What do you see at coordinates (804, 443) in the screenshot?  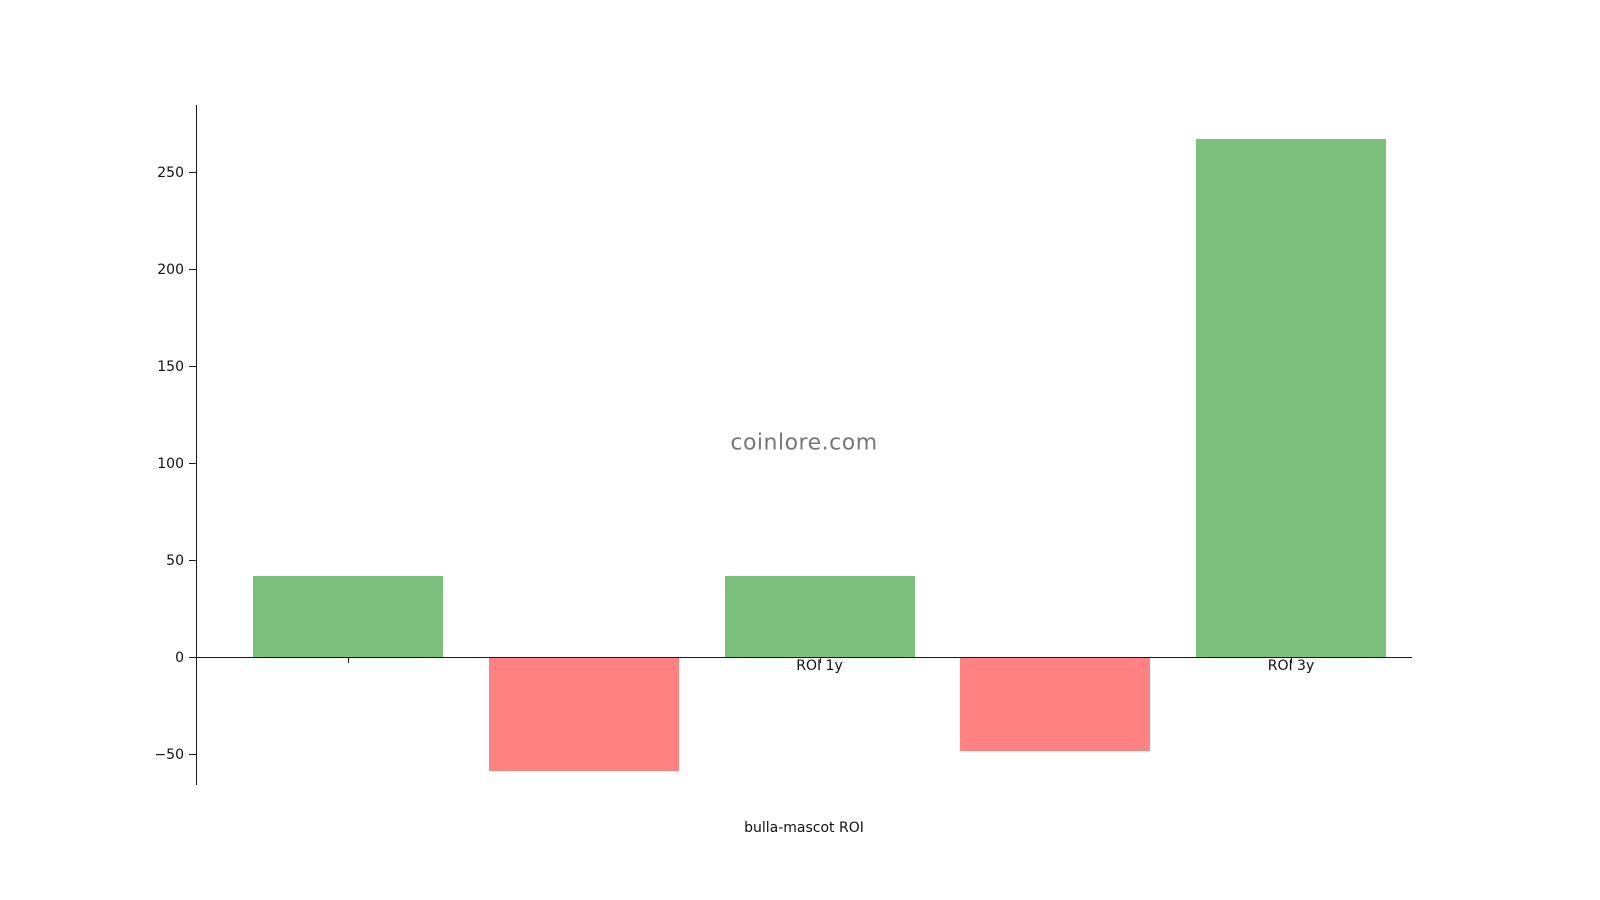 I see `watermark-text: coinlore.com` at bounding box center [804, 443].